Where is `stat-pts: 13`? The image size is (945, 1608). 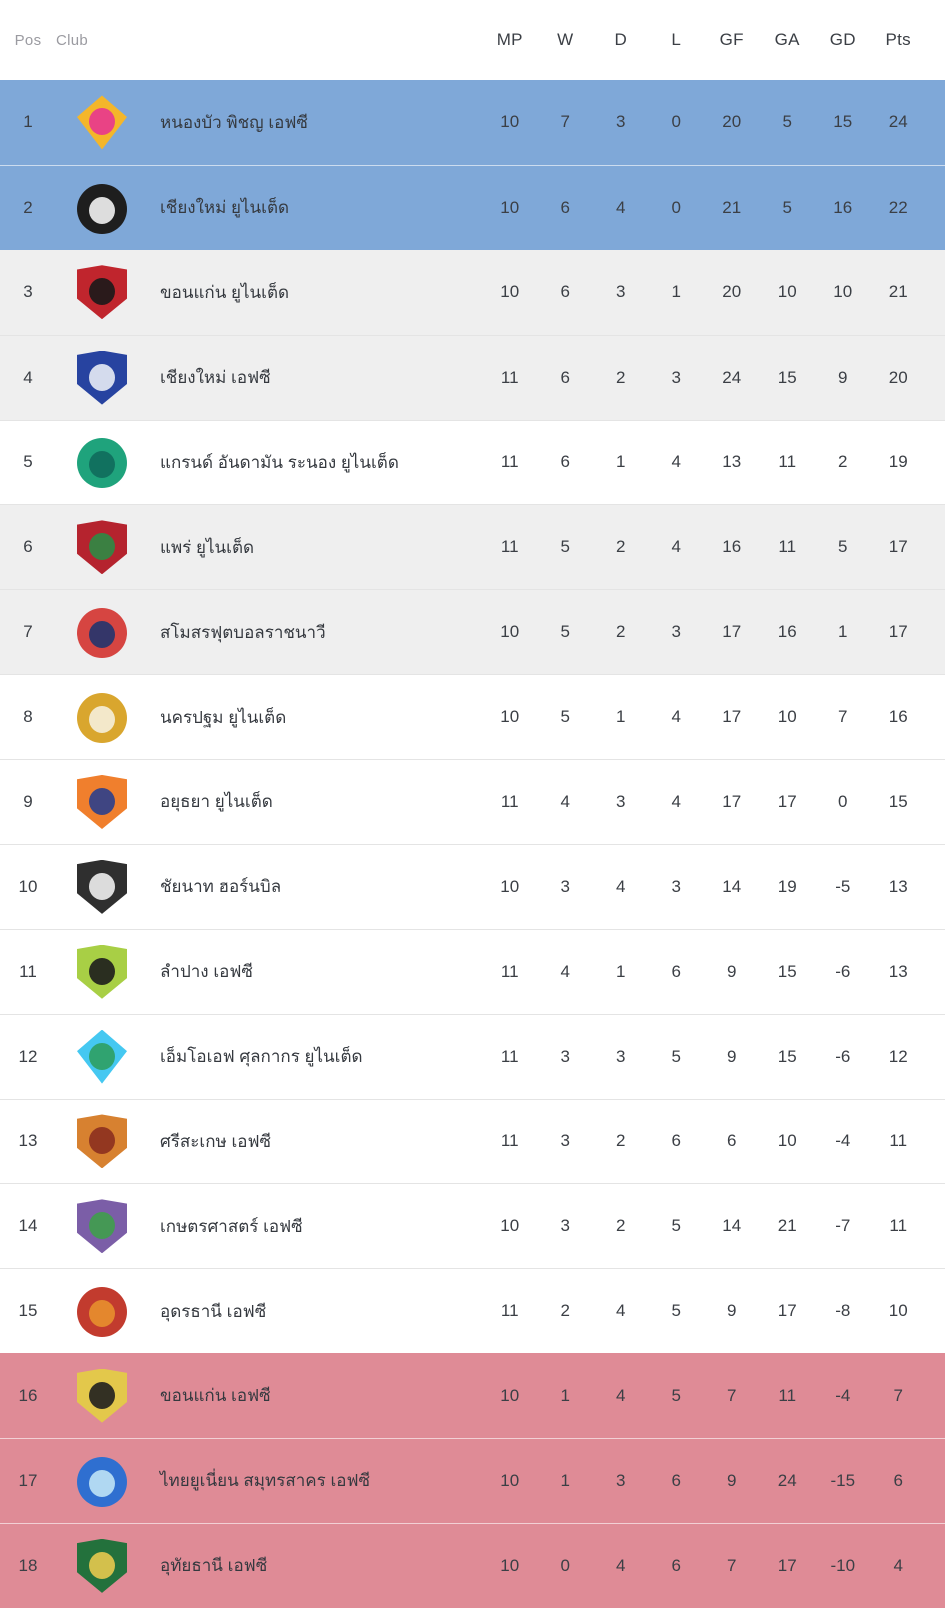
stat-pts: 13 is located at coordinates (898, 886).